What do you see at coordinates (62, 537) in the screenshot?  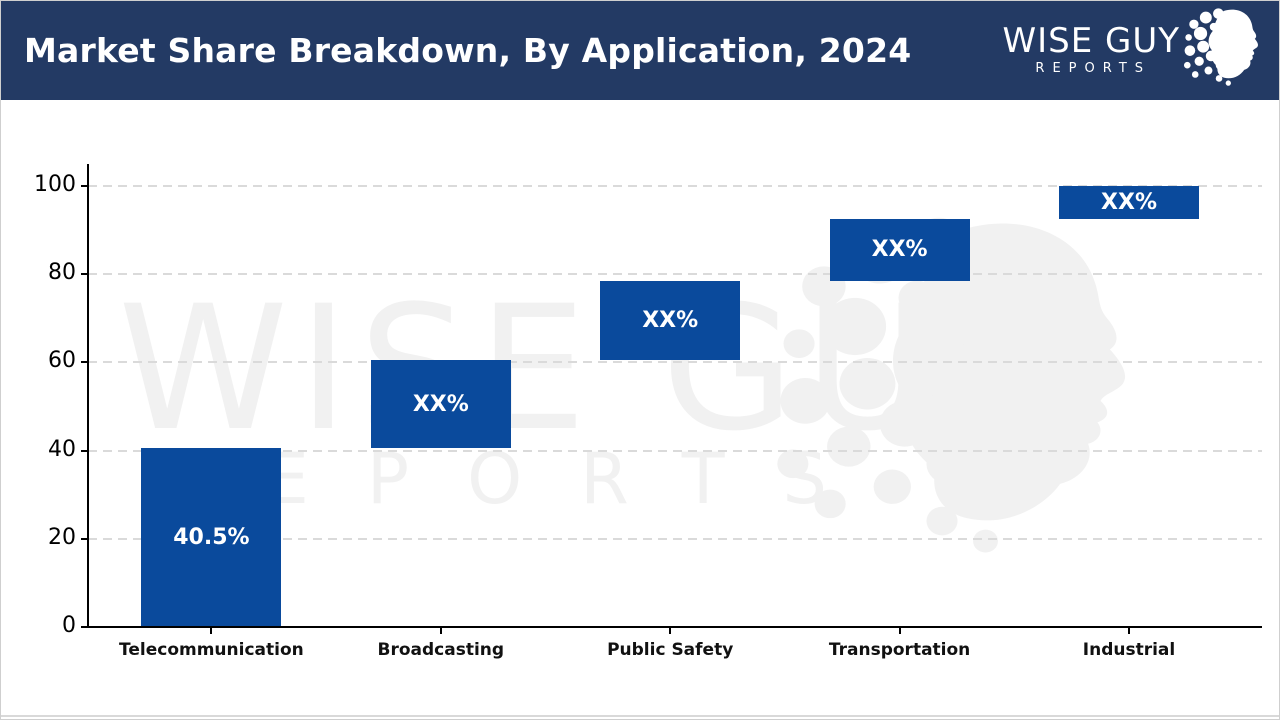 I see `y-tick-label: 20` at bounding box center [62, 537].